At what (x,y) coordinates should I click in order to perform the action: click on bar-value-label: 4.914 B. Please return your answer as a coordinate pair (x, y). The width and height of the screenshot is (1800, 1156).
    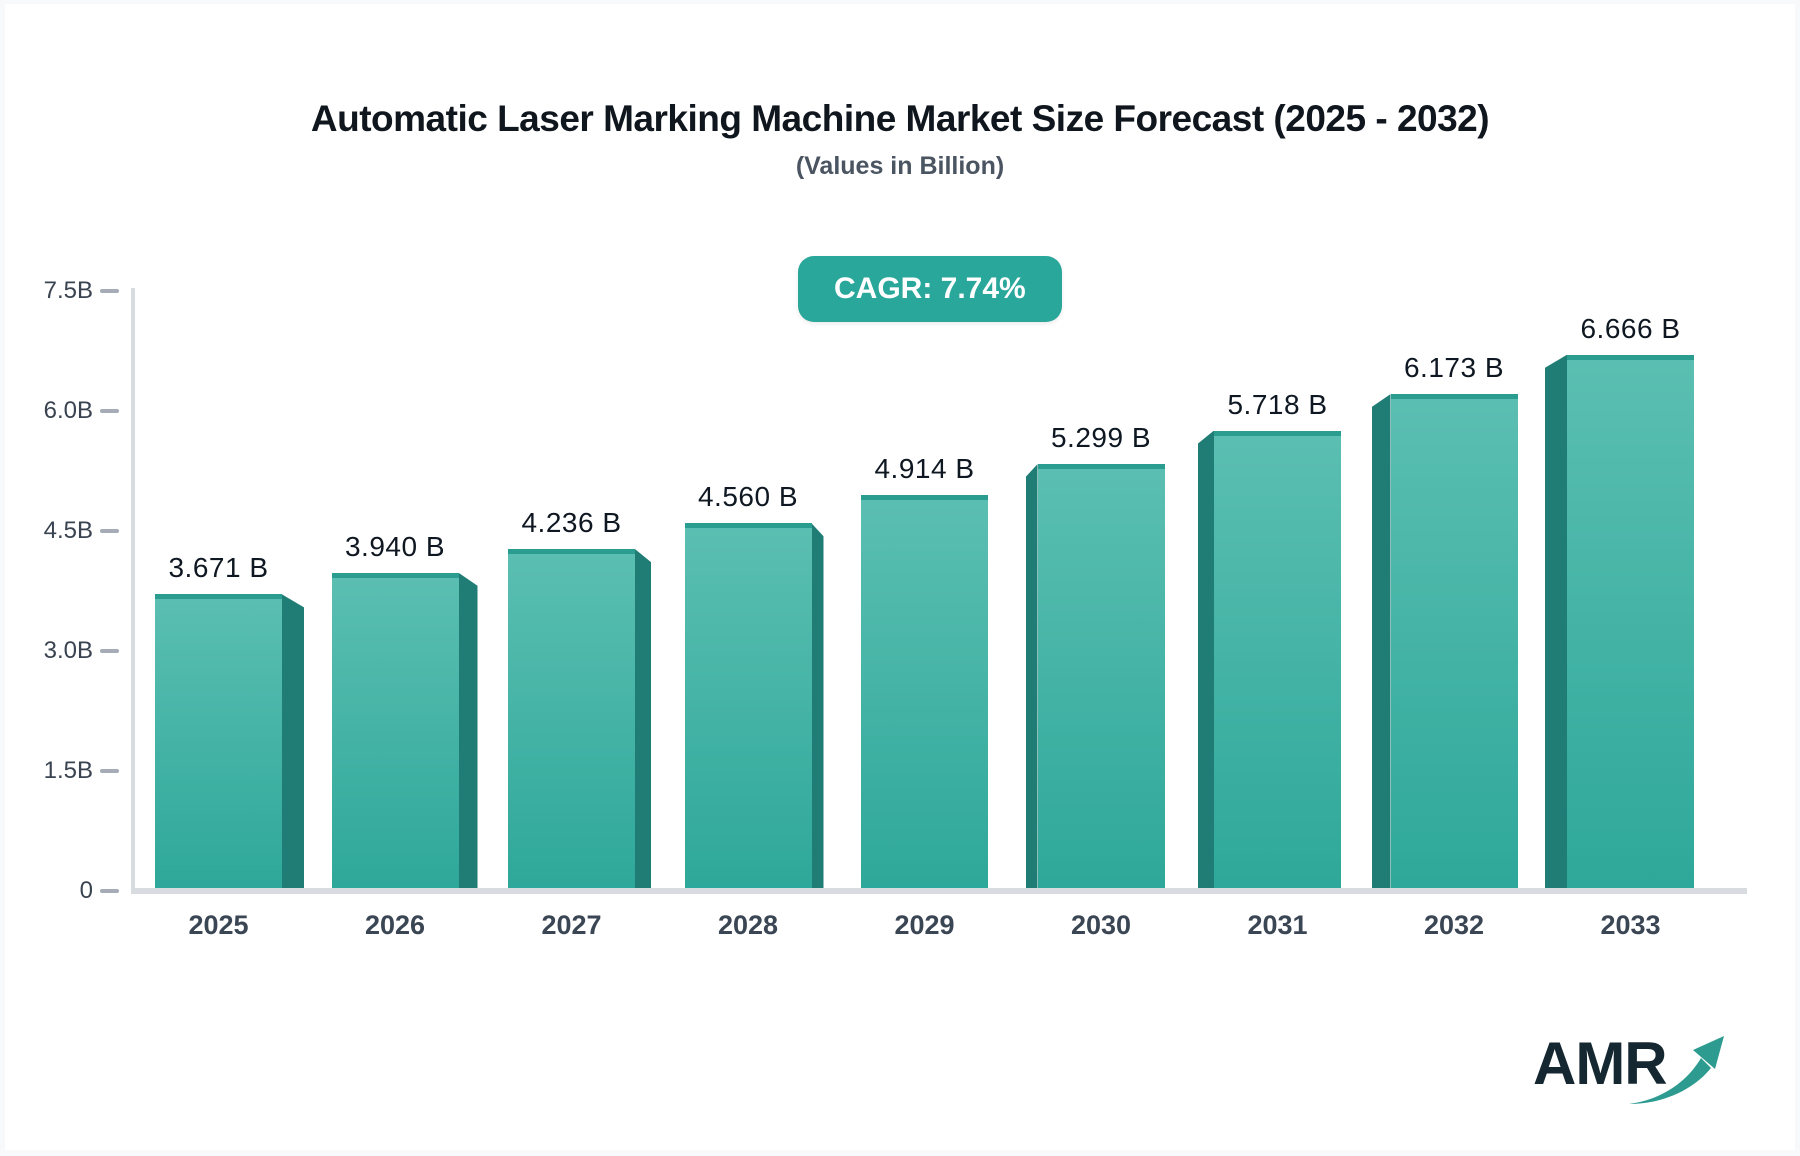
    Looking at the image, I should click on (924, 468).